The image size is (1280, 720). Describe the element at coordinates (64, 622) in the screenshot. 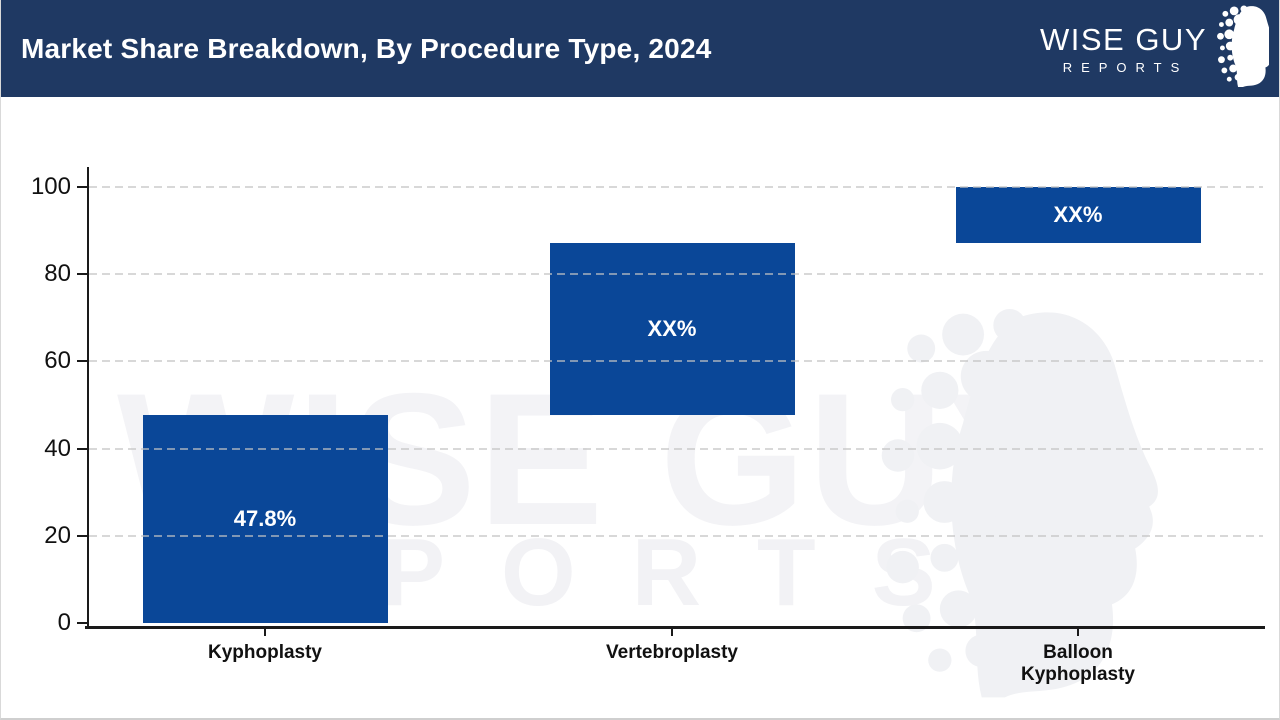

I see `y-tick-label: 0` at that location.